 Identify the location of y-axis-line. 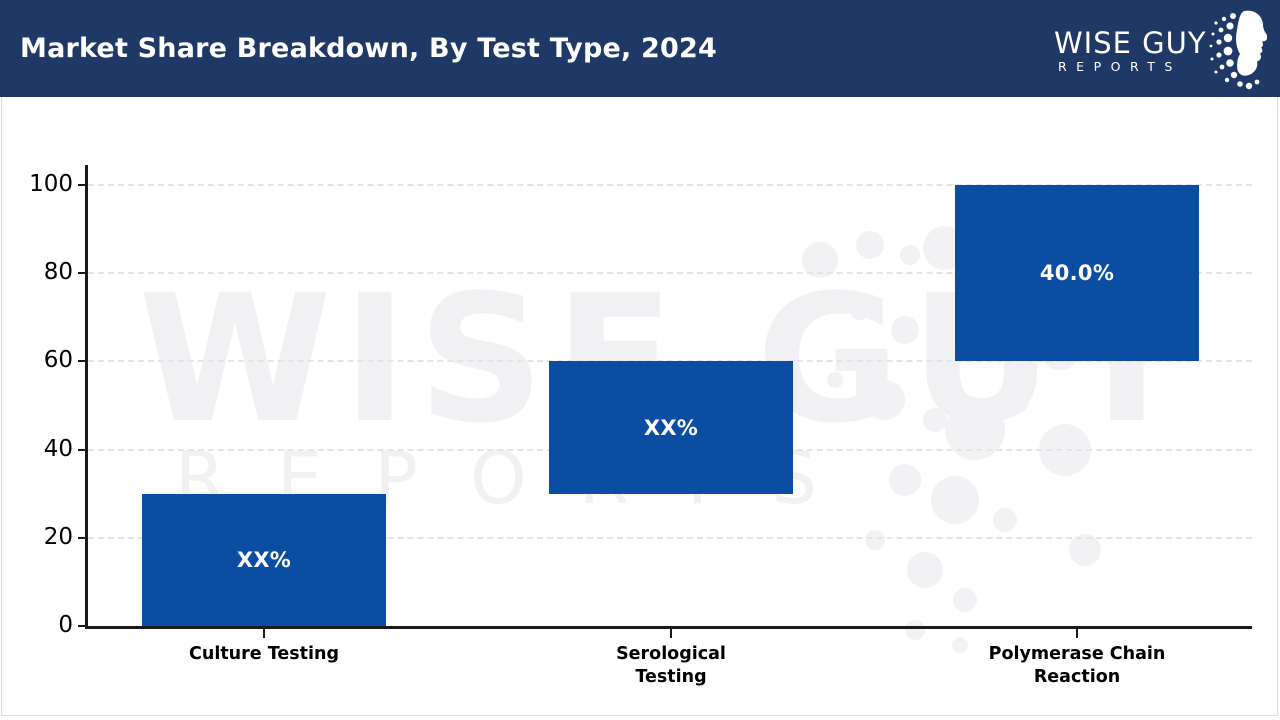
(86, 397).